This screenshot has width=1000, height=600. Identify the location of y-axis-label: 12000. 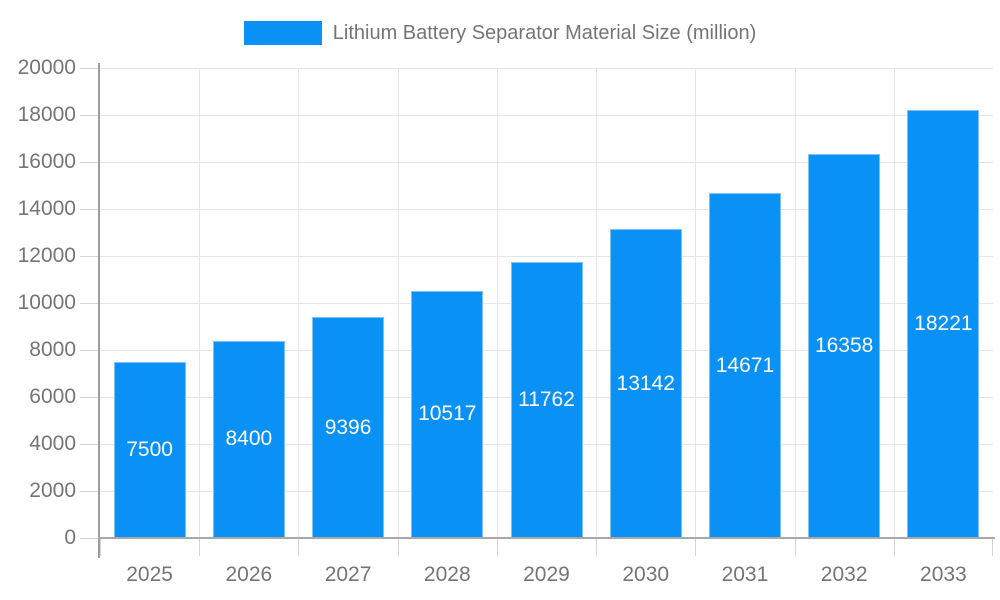
(46, 255).